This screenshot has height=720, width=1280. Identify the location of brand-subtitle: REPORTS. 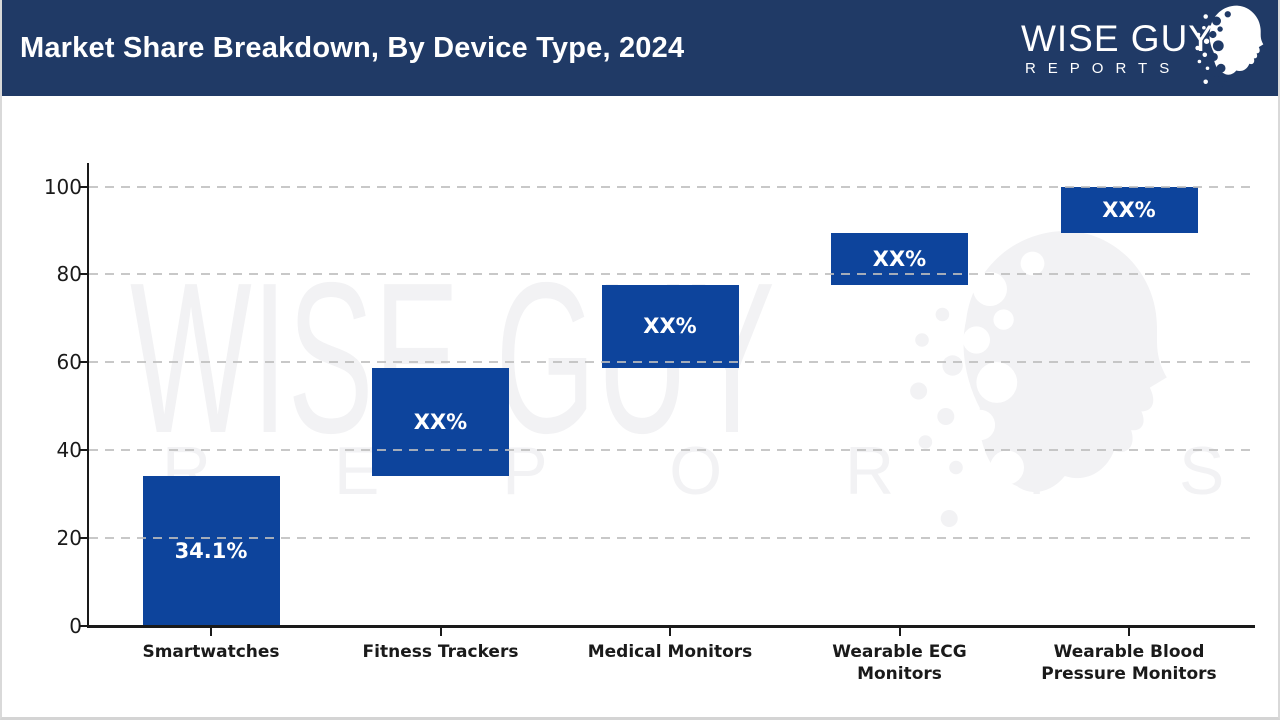
(1103, 68).